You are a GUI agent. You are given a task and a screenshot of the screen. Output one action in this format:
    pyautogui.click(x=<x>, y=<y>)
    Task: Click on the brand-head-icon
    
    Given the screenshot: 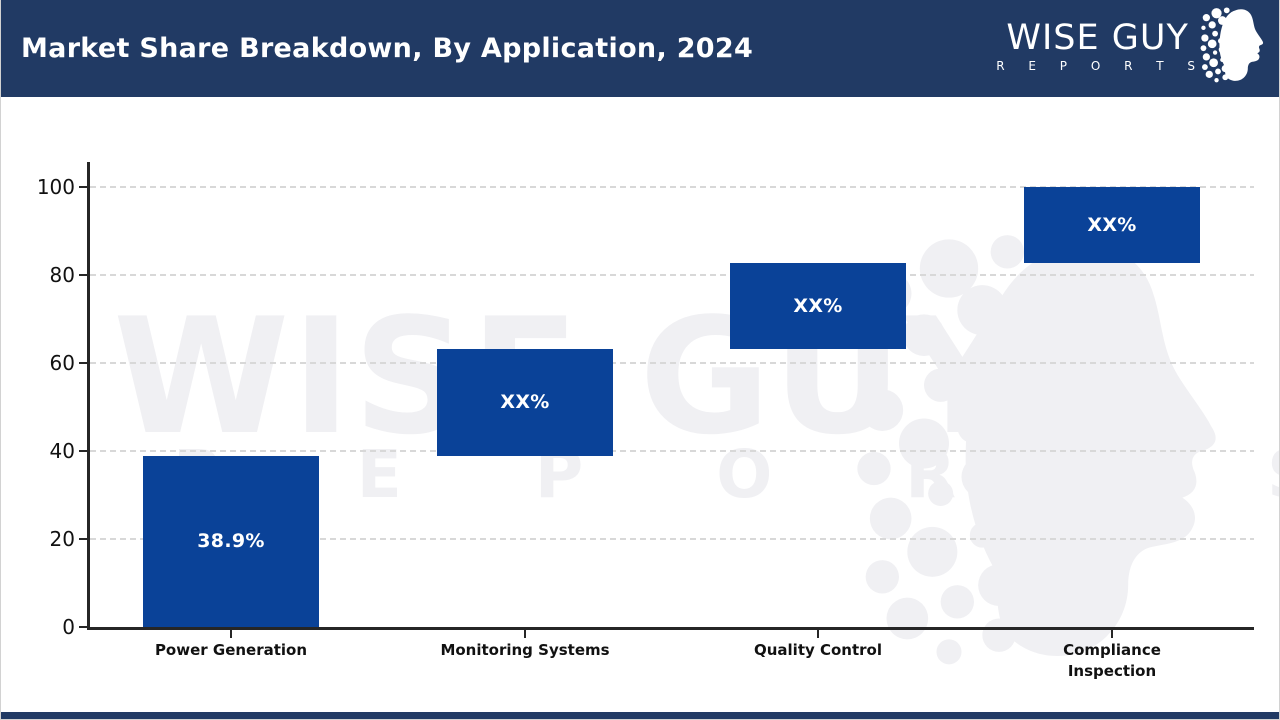 What is the action you would take?
    pyautogui.click(x=1234, y=46)
    